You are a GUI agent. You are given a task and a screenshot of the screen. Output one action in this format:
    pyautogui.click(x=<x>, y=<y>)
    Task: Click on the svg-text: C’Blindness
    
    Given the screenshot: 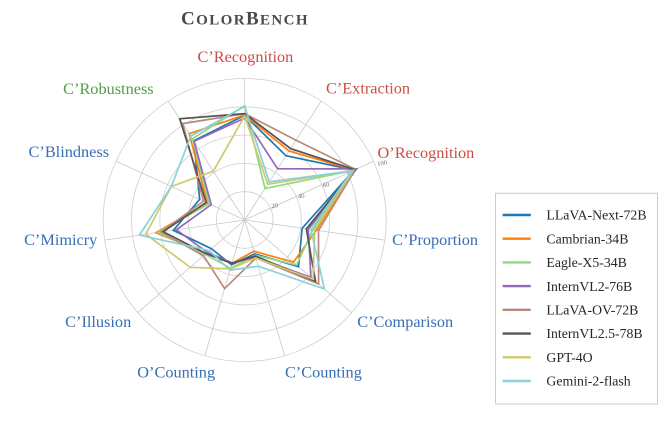 What is the action you would take?
    pyautogui.click(x=69, y=151)
    